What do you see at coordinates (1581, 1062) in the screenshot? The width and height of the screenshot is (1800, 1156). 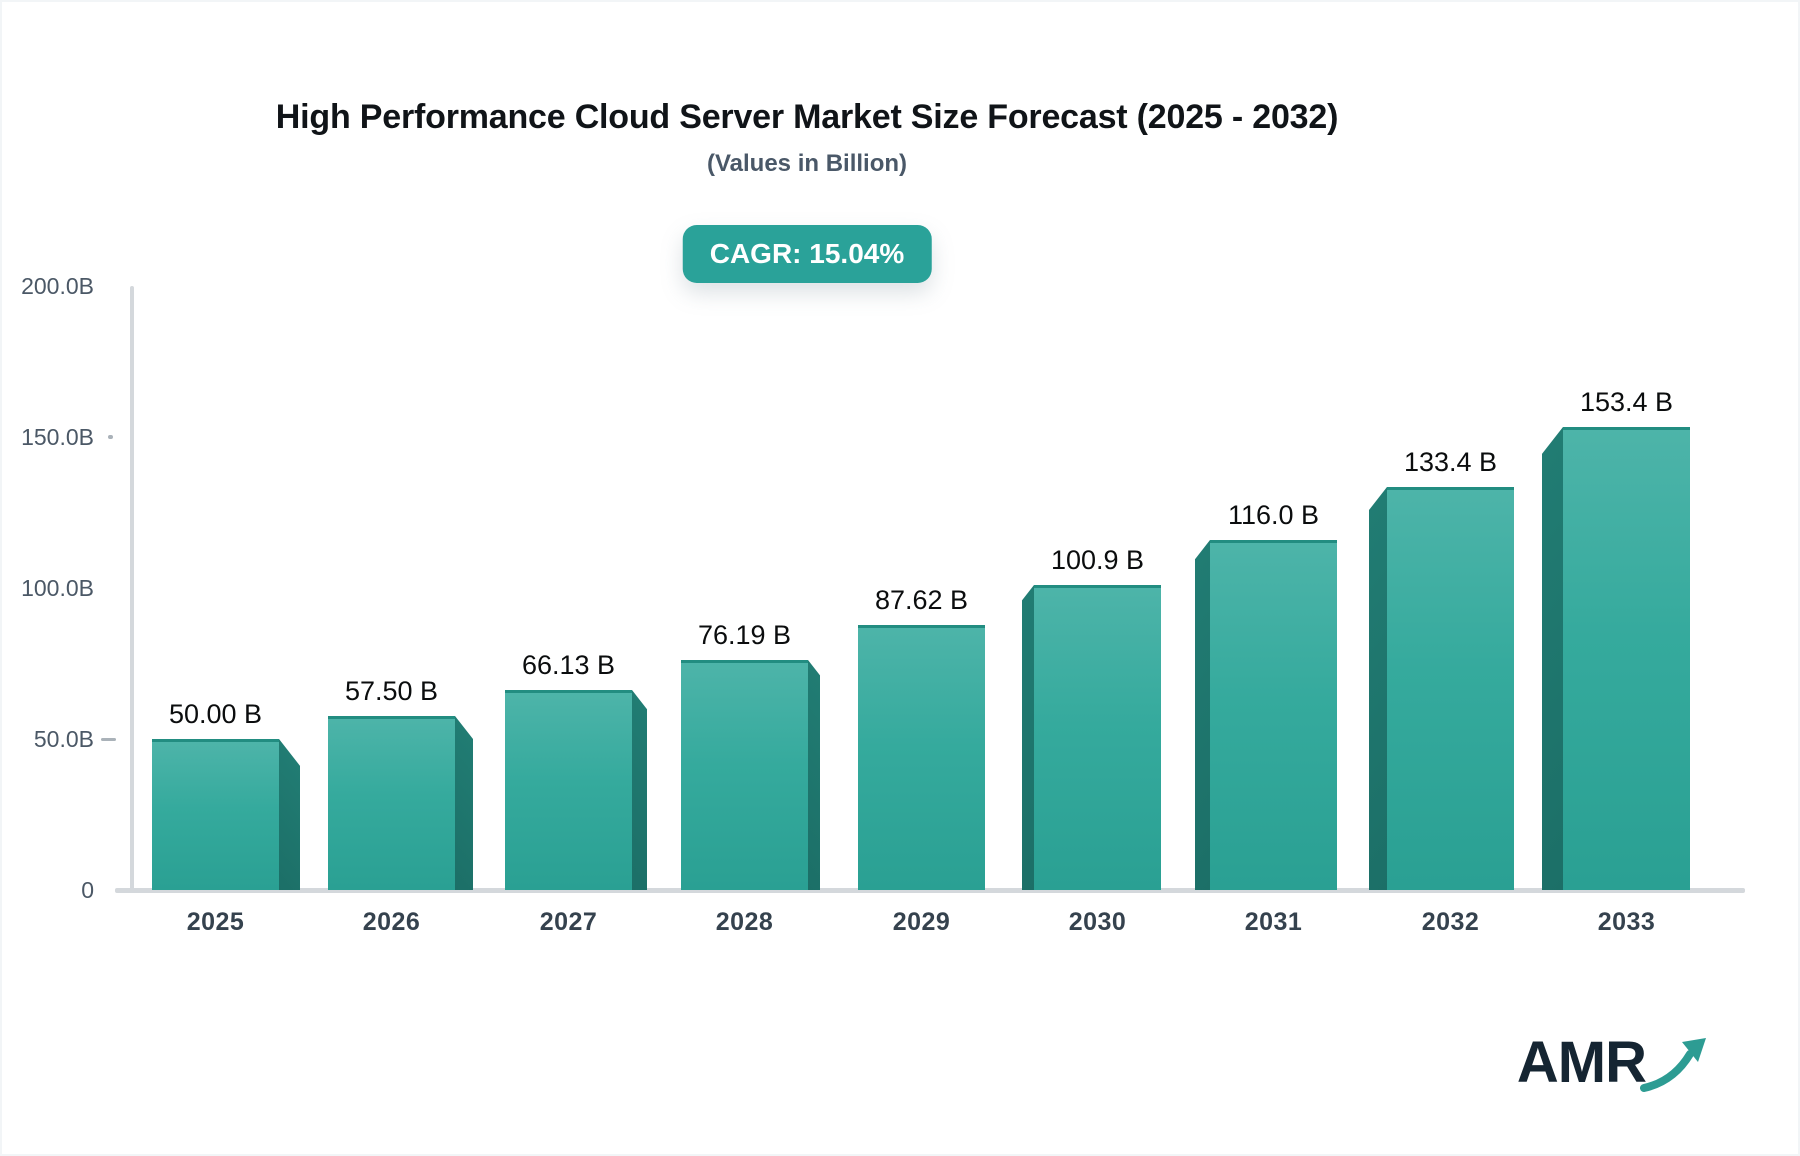 I see `amr-logo-text: AMR` at bounding box center [1581, 1062].